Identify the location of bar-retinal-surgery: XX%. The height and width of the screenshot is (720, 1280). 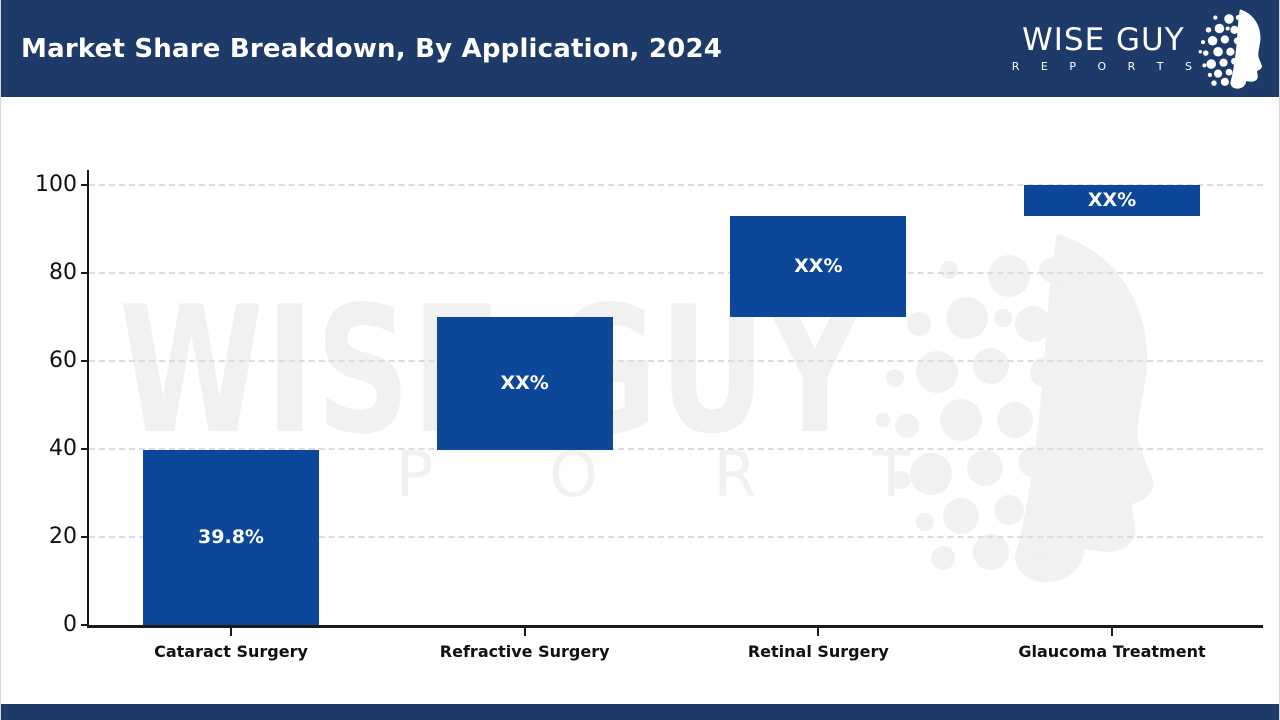
(818, 266).